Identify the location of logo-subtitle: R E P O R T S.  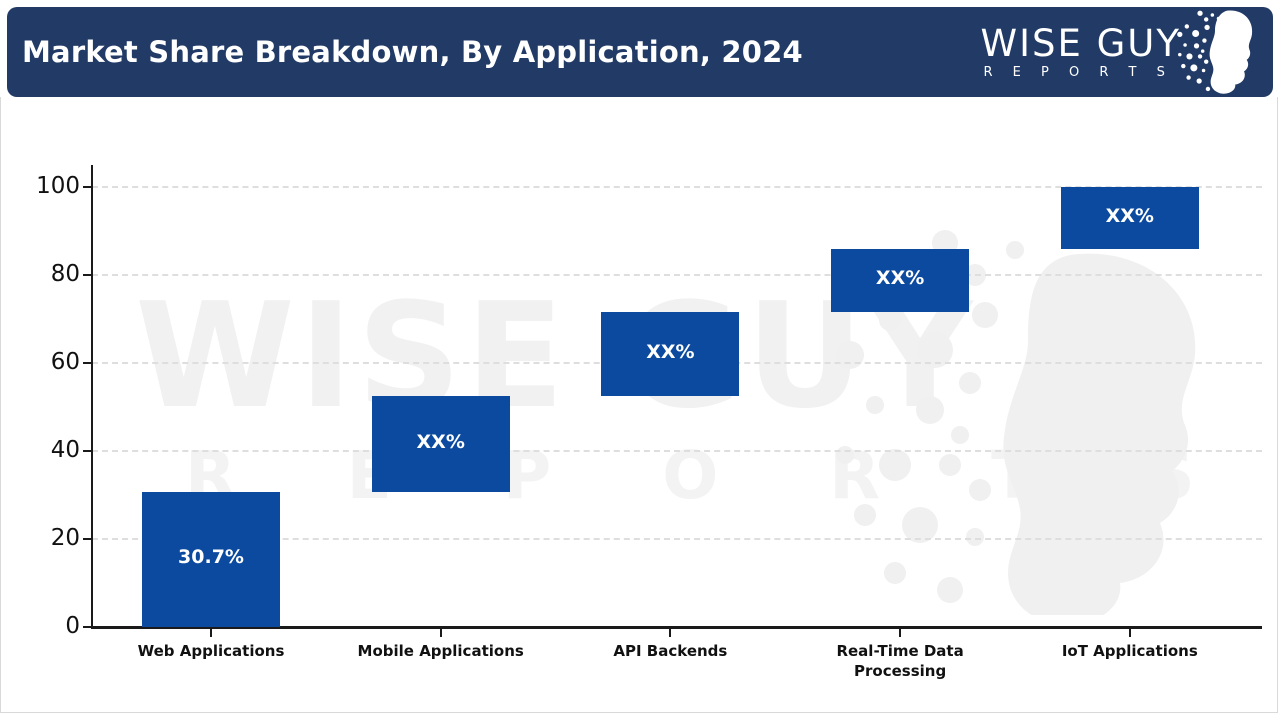
(1078, 72).